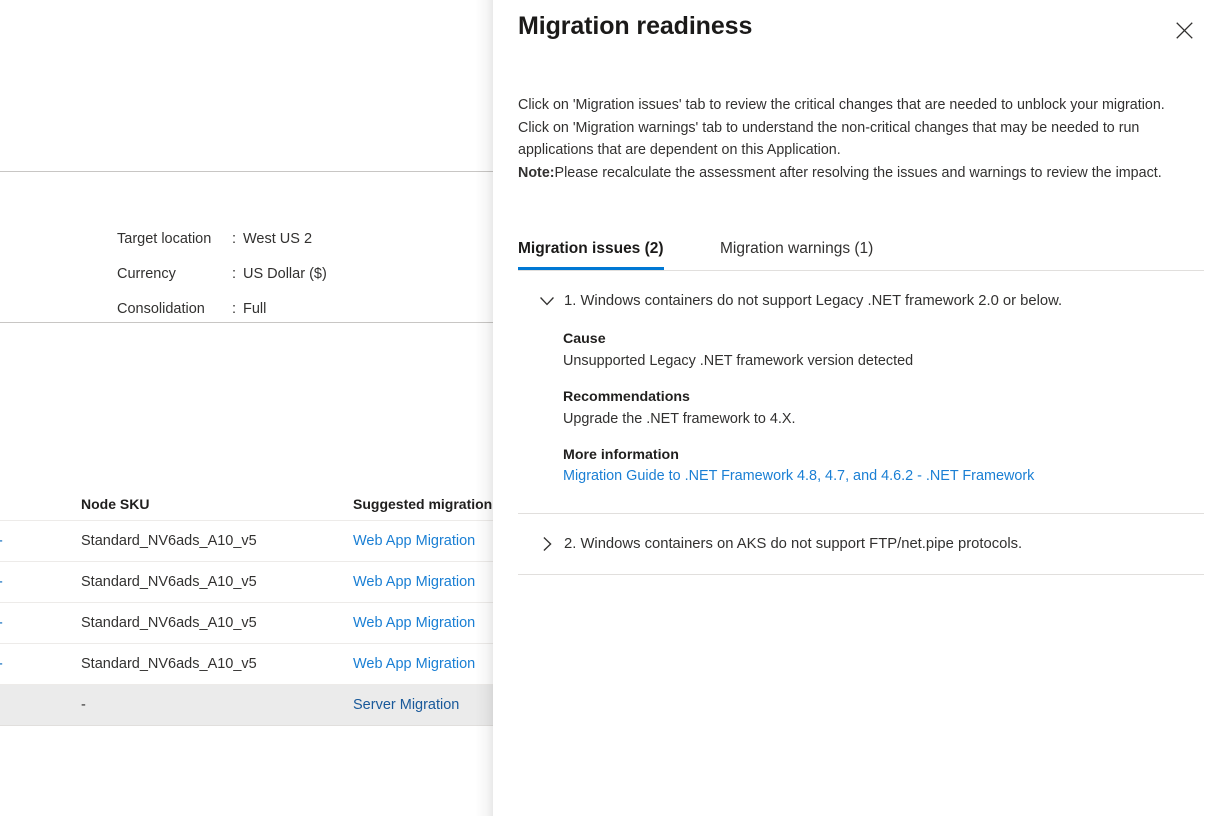 This screenshot has width=1211, height=816. I want to click on property-row: Target location : West US 2, so click(246, 239).